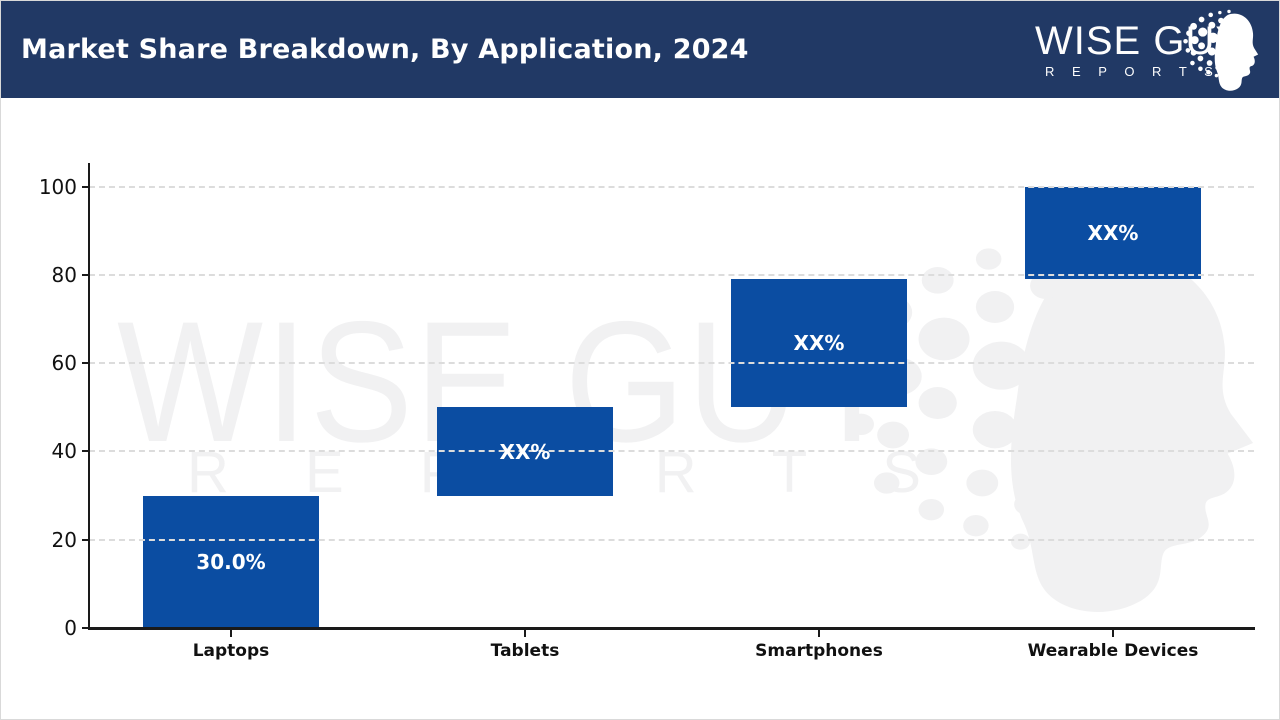  I want to click on wiseguy-head-icon, so click(1221, 51).